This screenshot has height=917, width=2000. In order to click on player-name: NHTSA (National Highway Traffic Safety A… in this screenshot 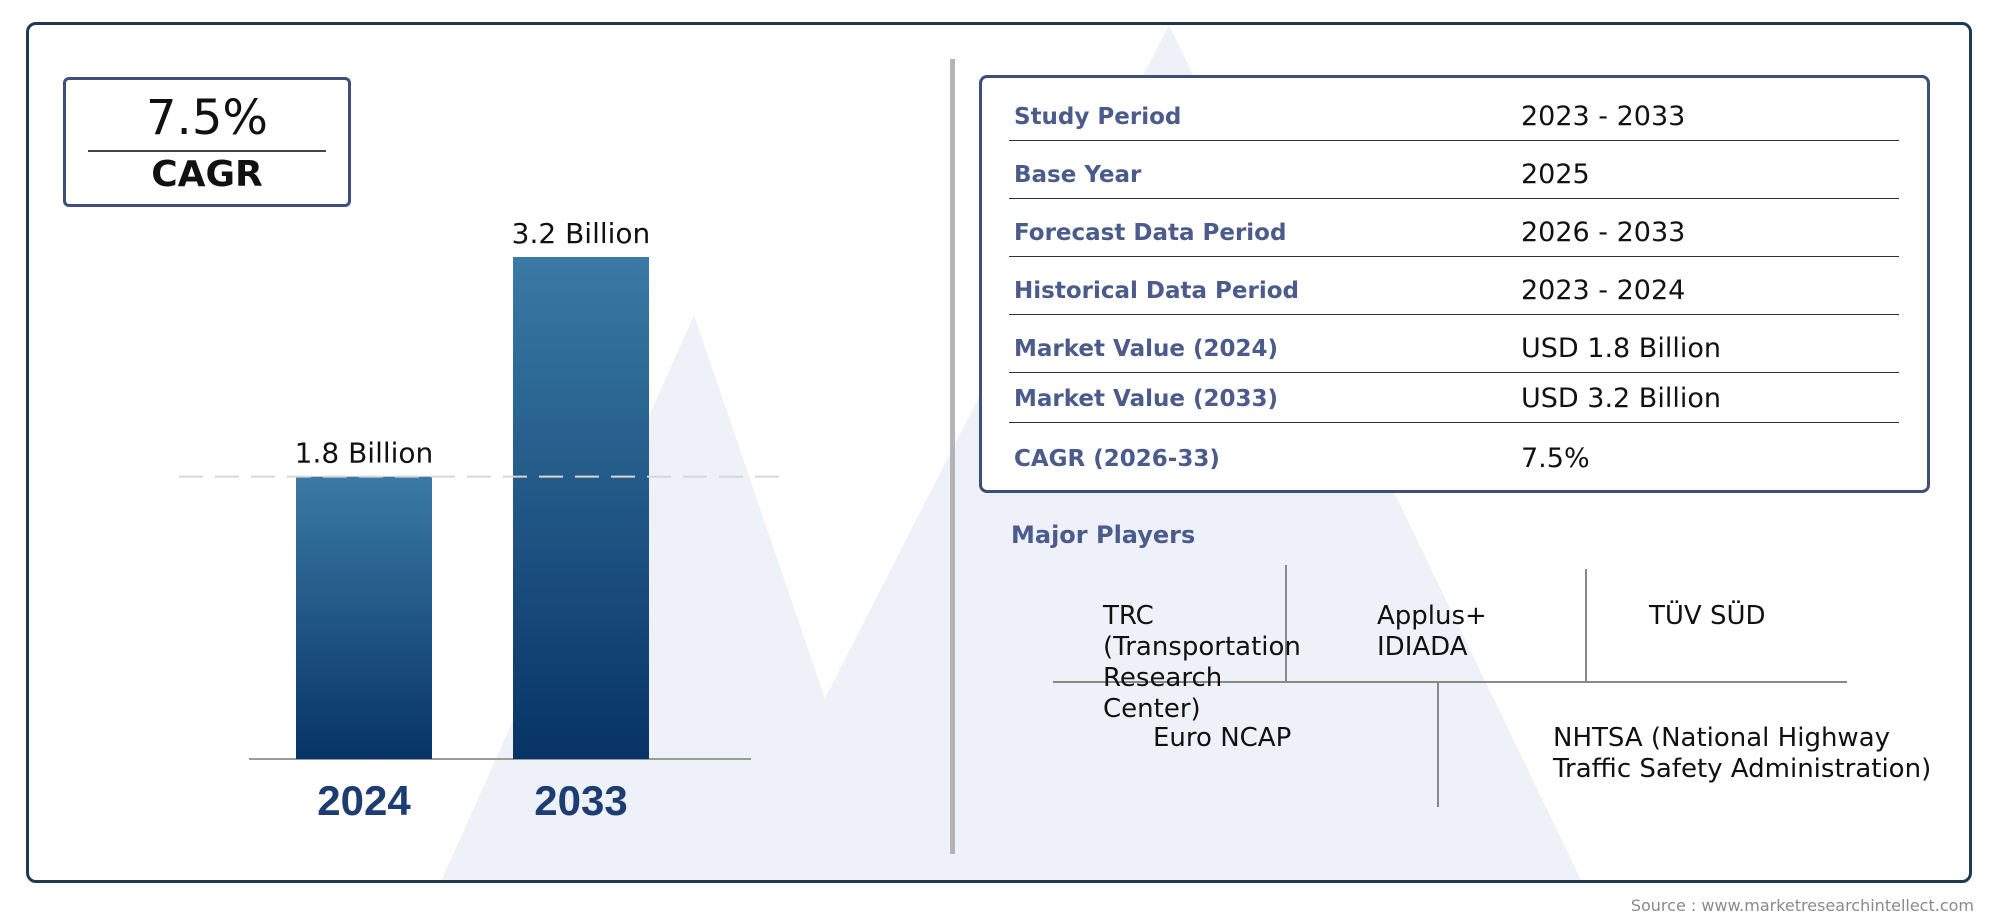, I will do `click(1742, 753)`.